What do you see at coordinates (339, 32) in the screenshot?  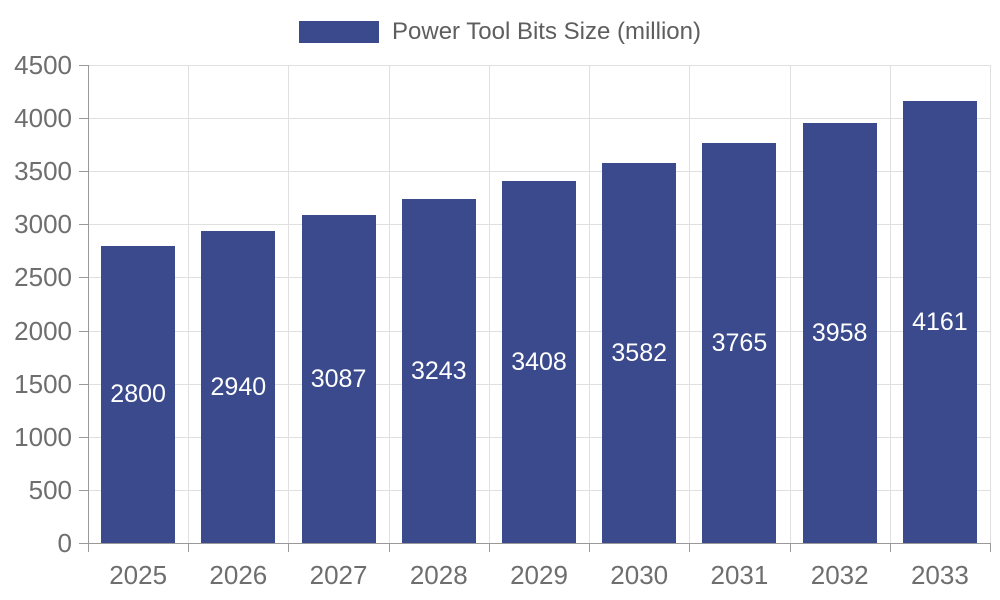 I see `legend-swatch` at bounding box center [339, 32].